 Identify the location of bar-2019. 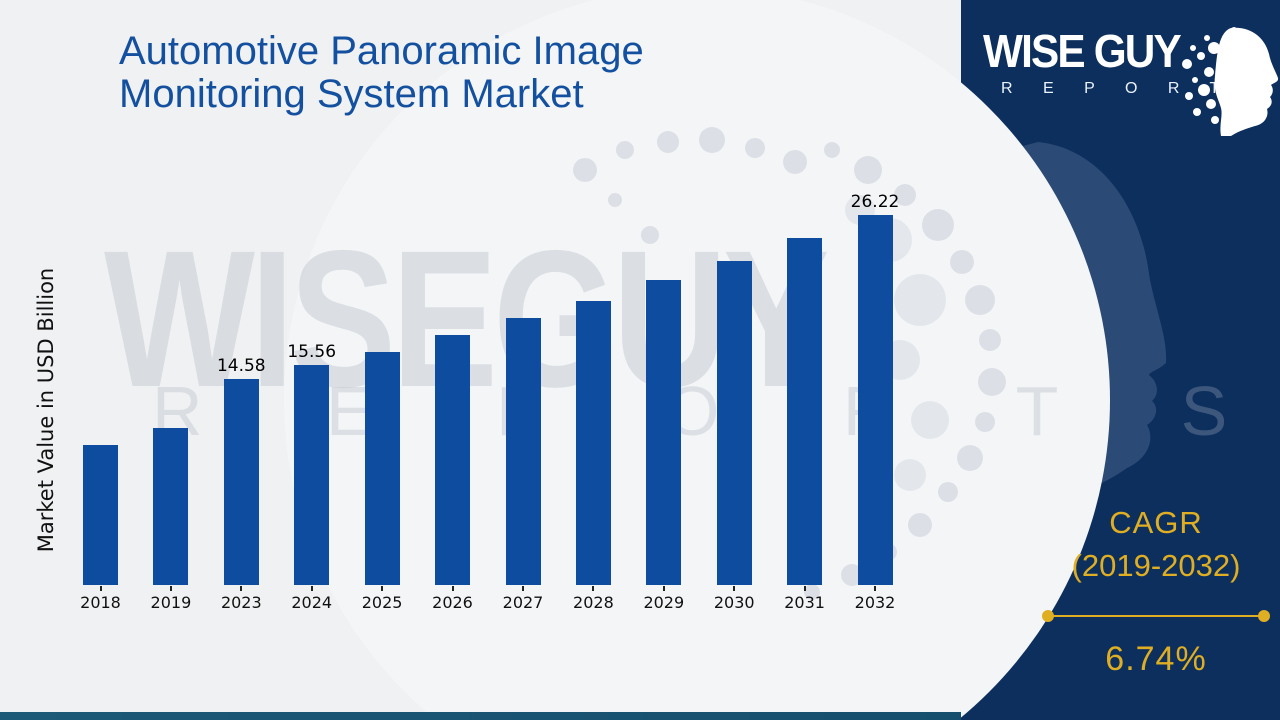
(171, 506).